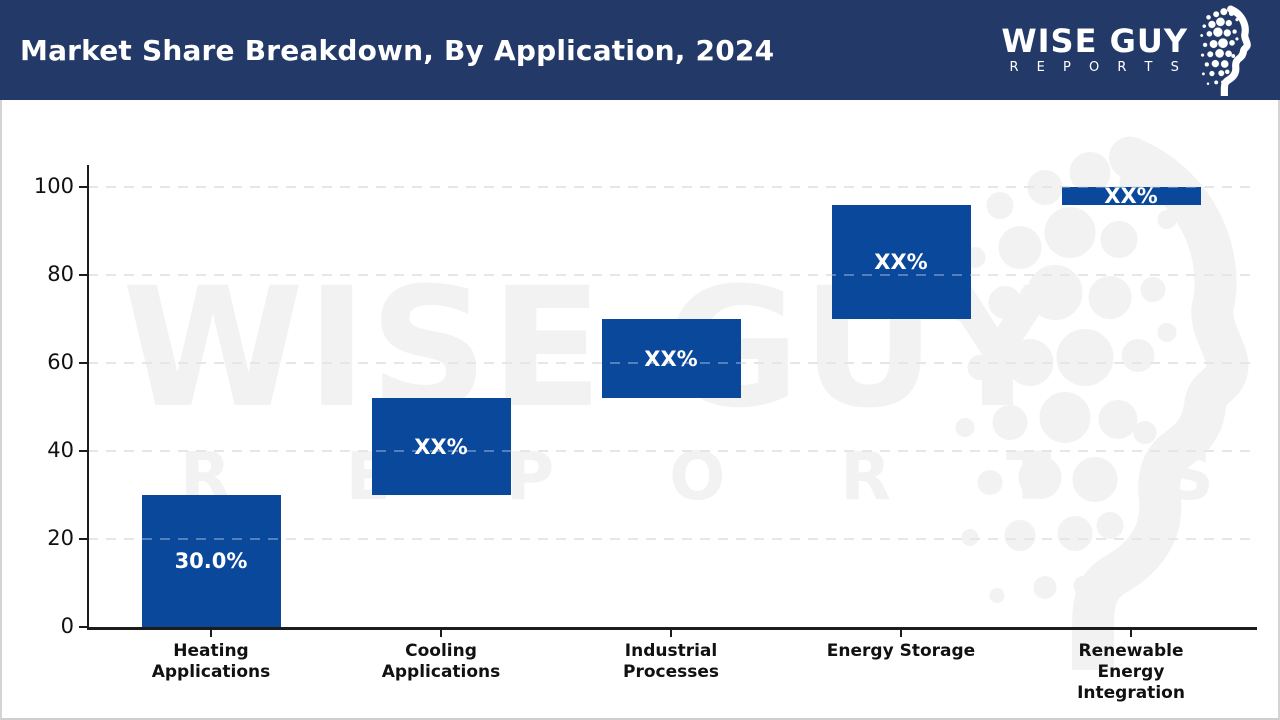 The image size is (1280, 720). What do you see at coordinates (1097, 67) in the screenshot?
I see `brand-subtitle: R E P O R T S` at bounding box center [1097, 67].